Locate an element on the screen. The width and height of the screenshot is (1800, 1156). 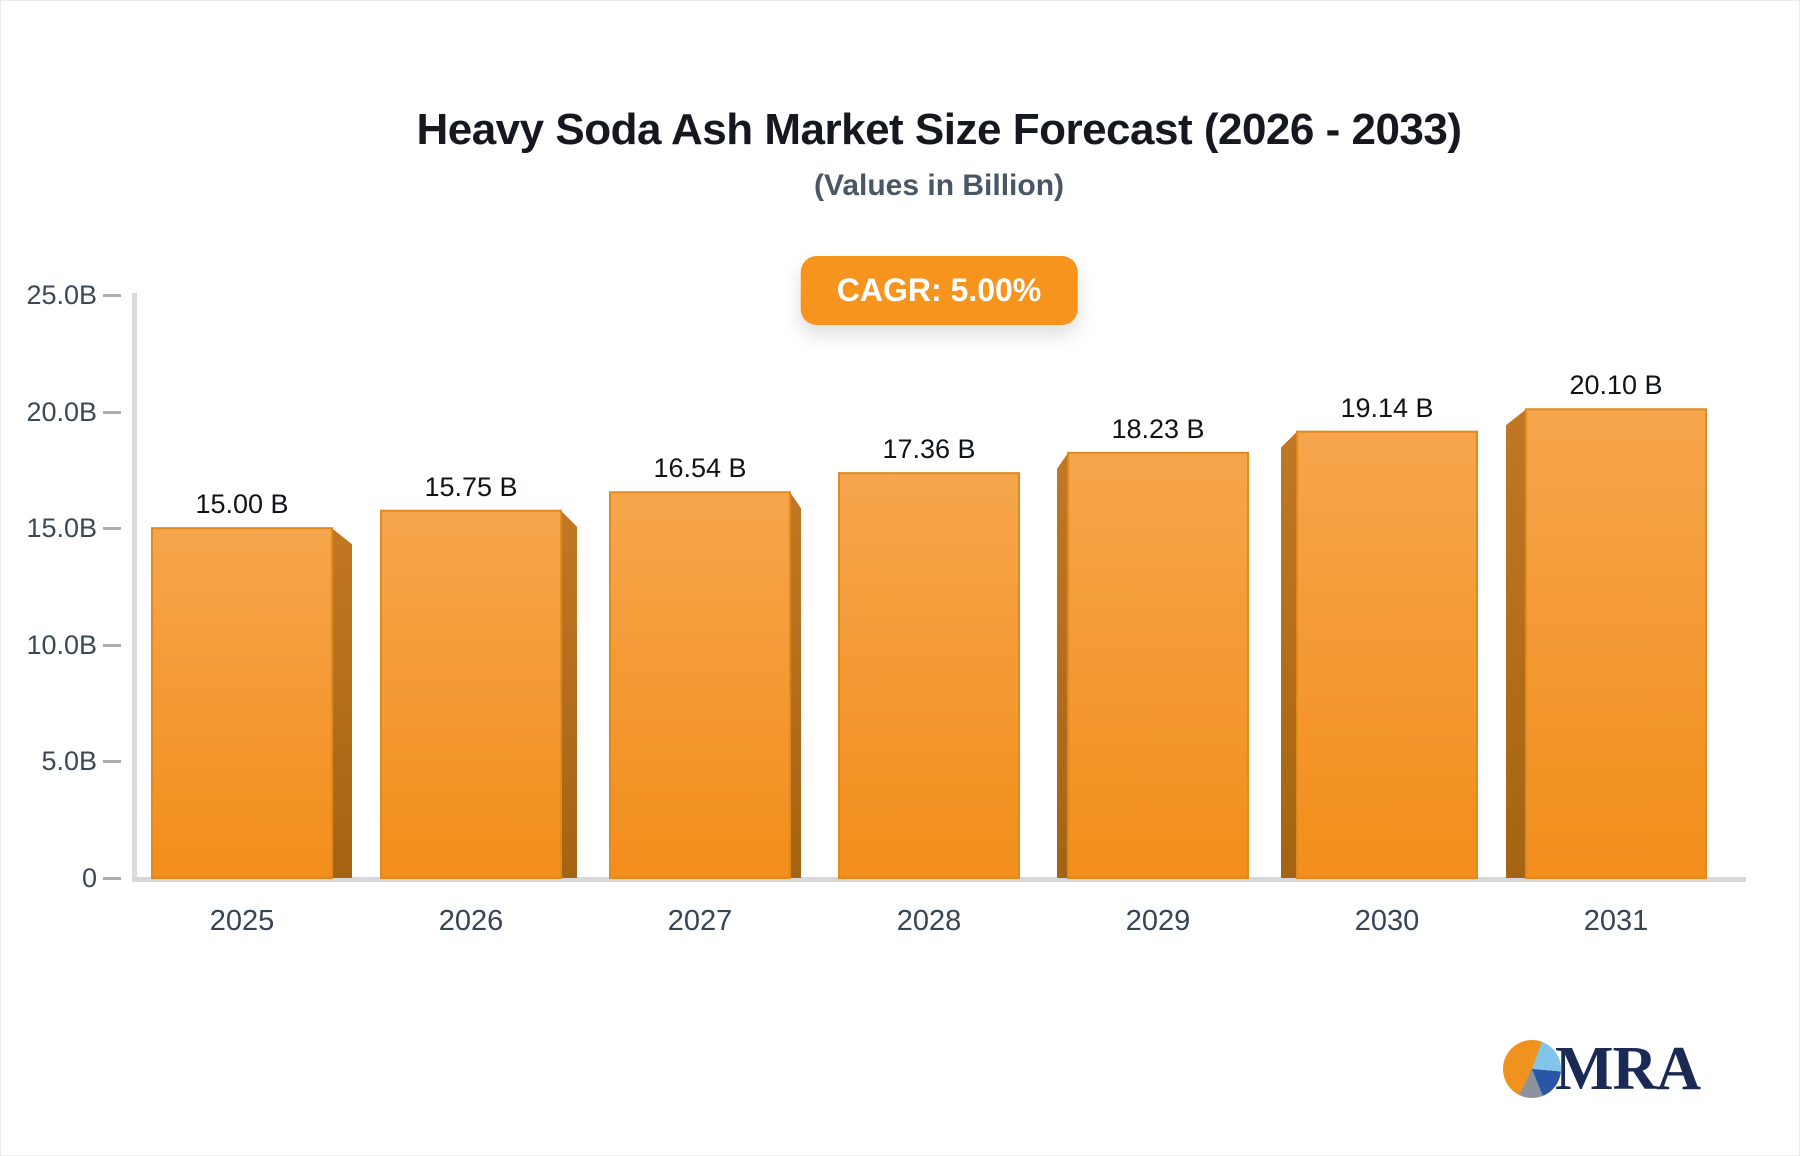
y-axis-line is located at coordinates (134, 587).